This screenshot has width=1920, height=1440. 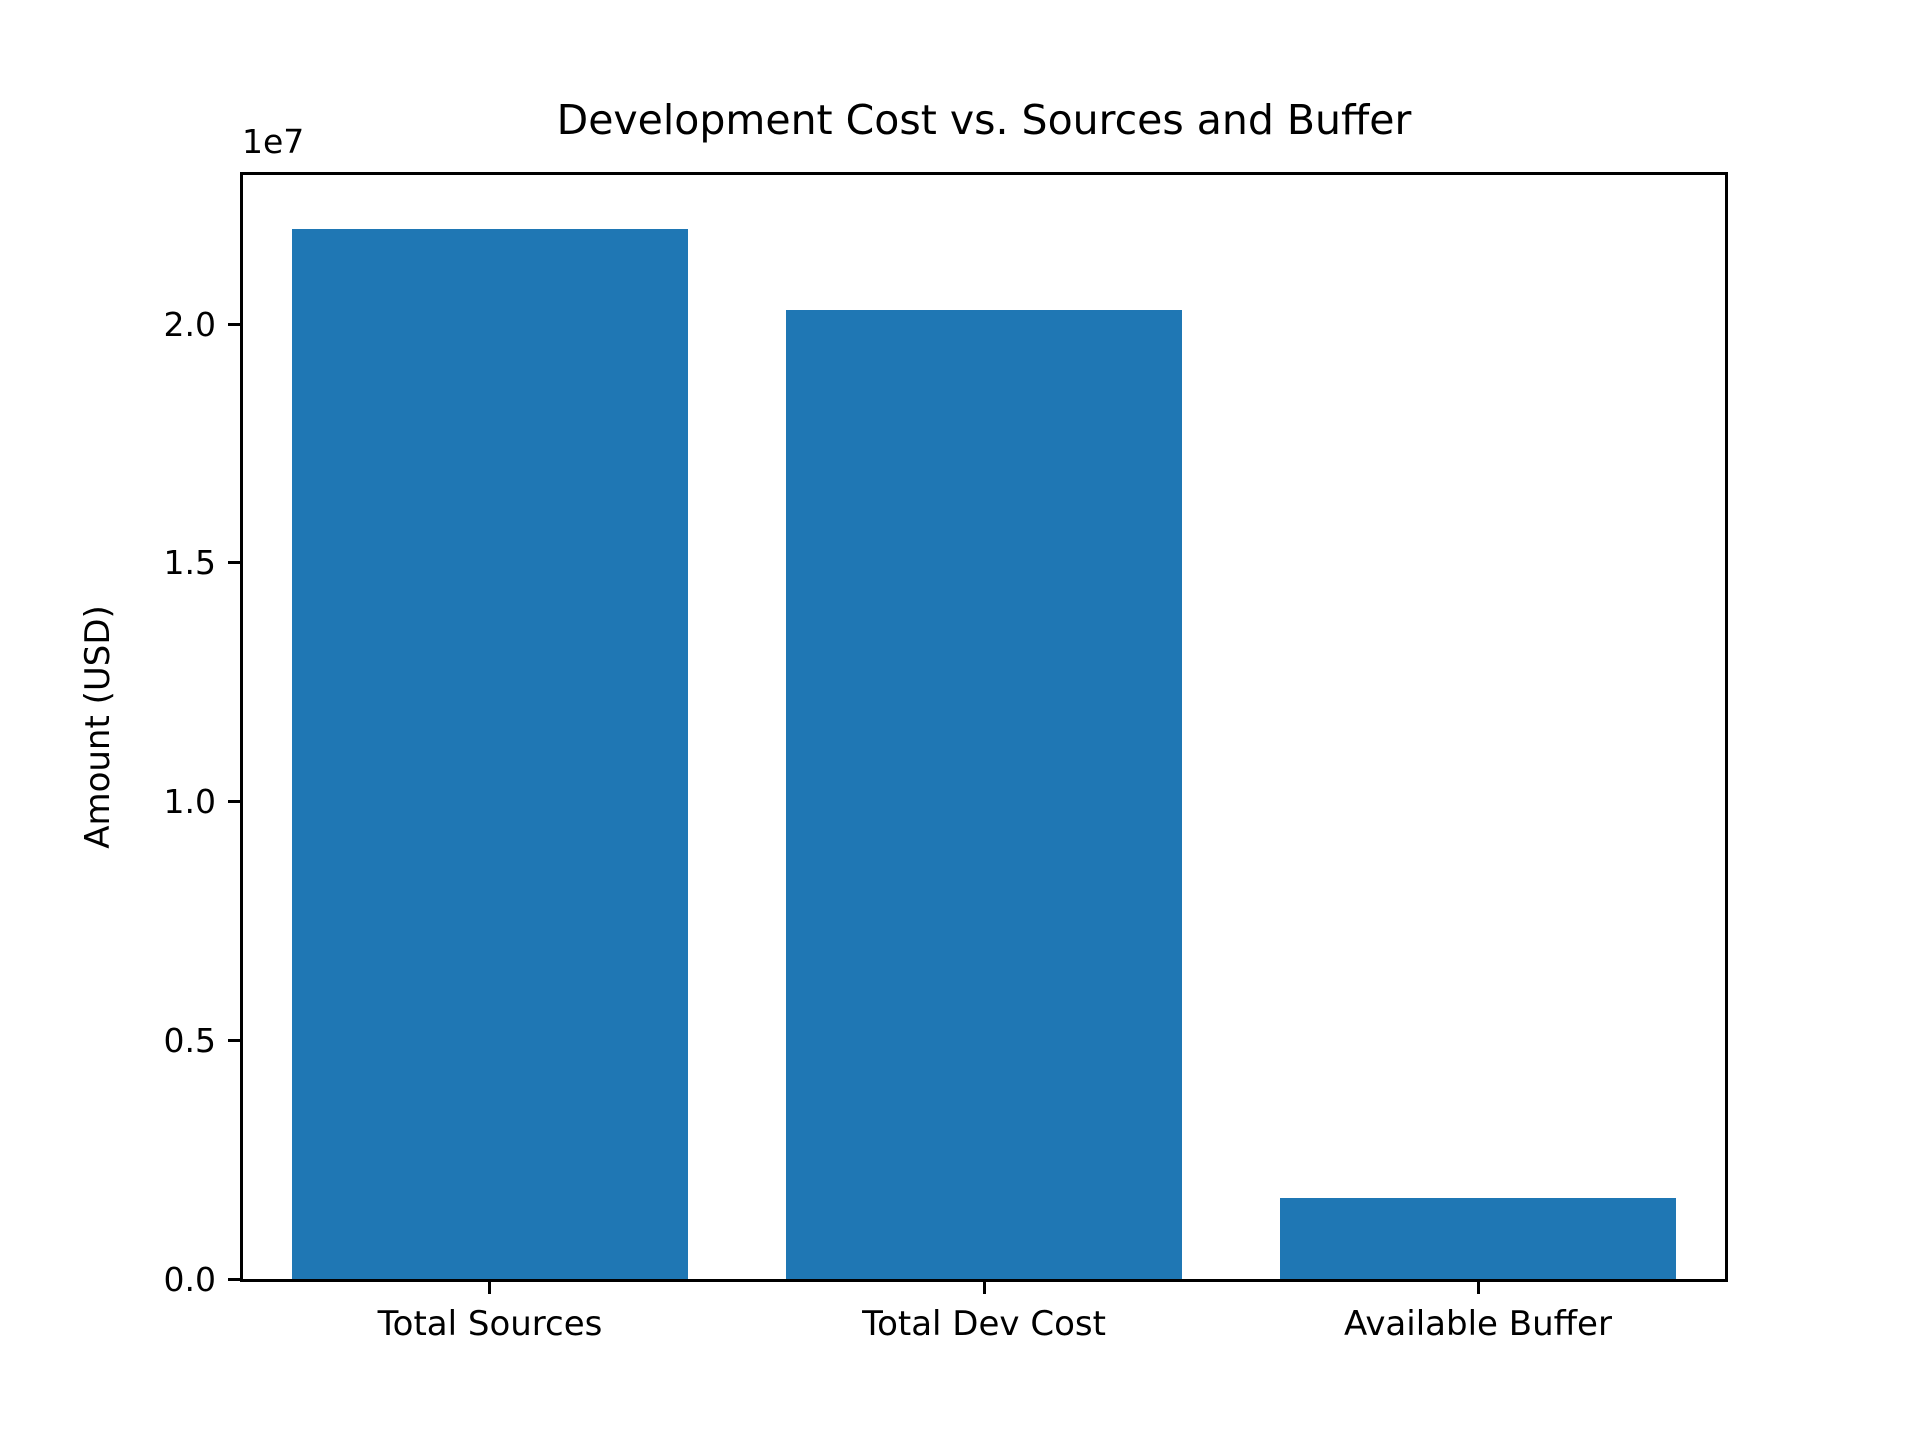 What do you see at coordinates (984, 794) in the screenshot?
I see `bar-total-dev-cost` at bounding box center [984, 794].